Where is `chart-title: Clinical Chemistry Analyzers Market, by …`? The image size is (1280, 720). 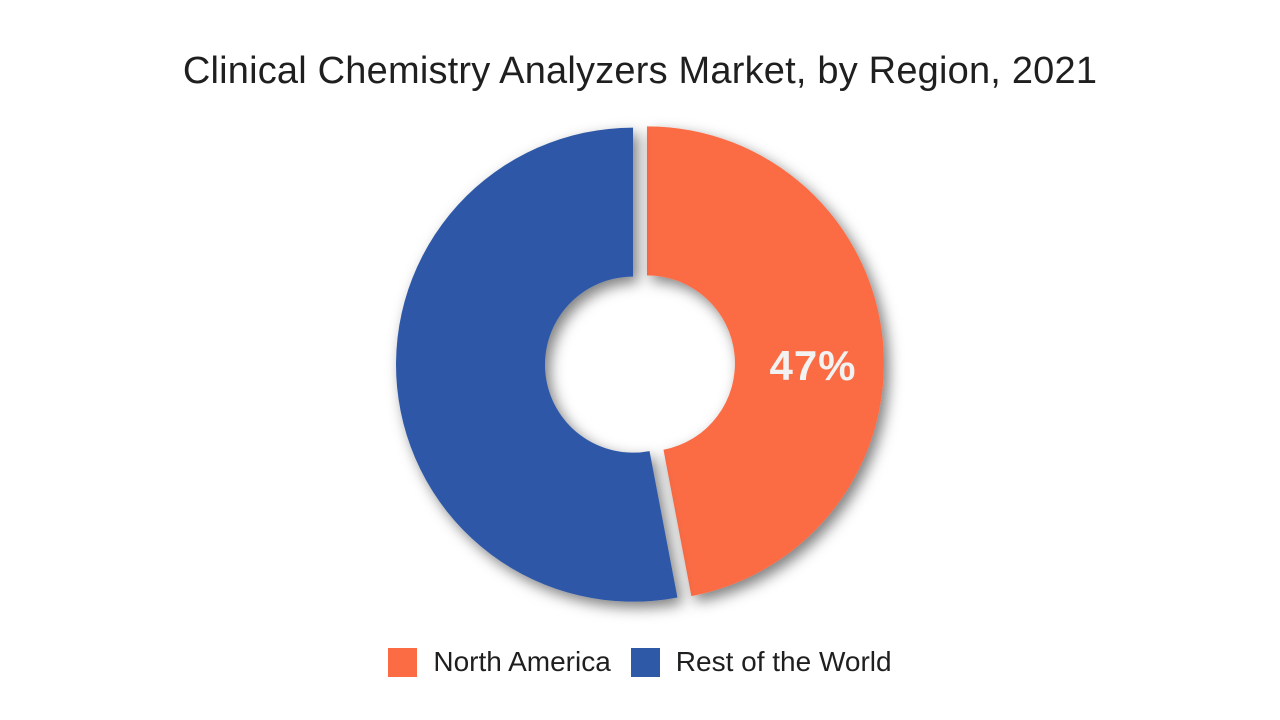 chart-title: Clinical Chemistry Analyzers Market, by … is located at coordinates (640, 71).